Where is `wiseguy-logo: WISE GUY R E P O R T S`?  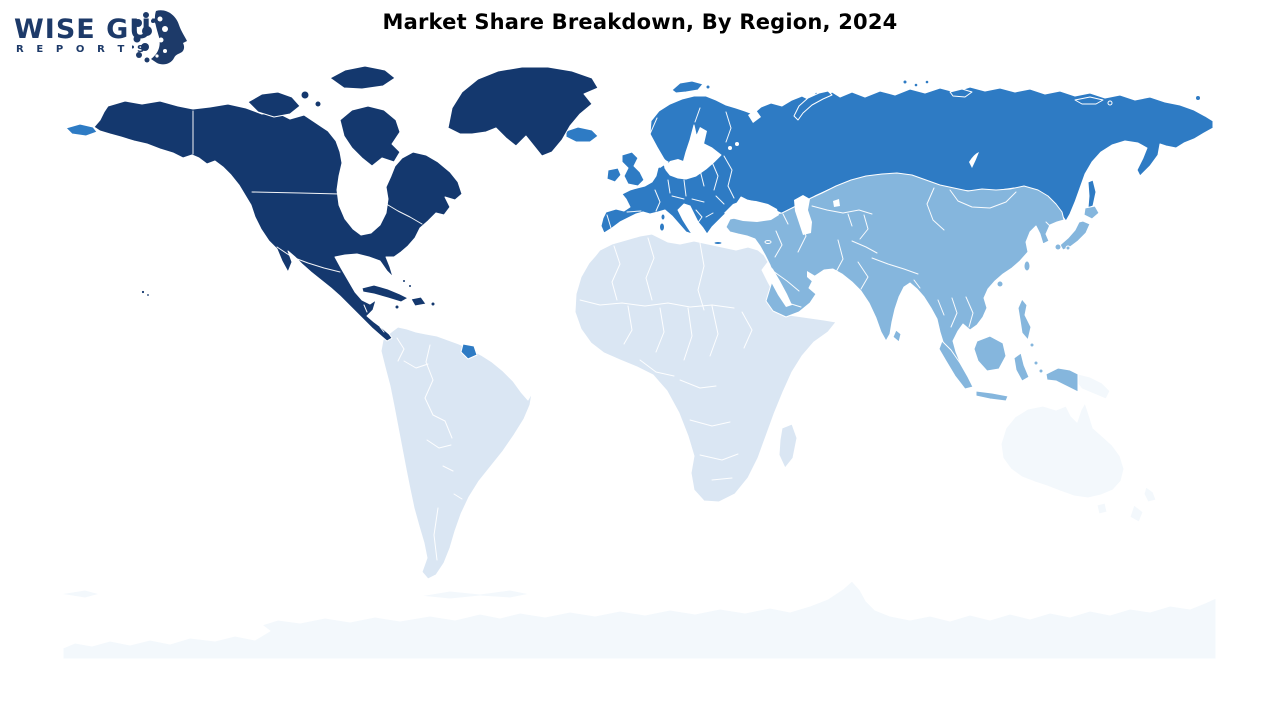 wiseguy-logo: WISE GUY R E P O R T S is located at coordinates (109, 37).